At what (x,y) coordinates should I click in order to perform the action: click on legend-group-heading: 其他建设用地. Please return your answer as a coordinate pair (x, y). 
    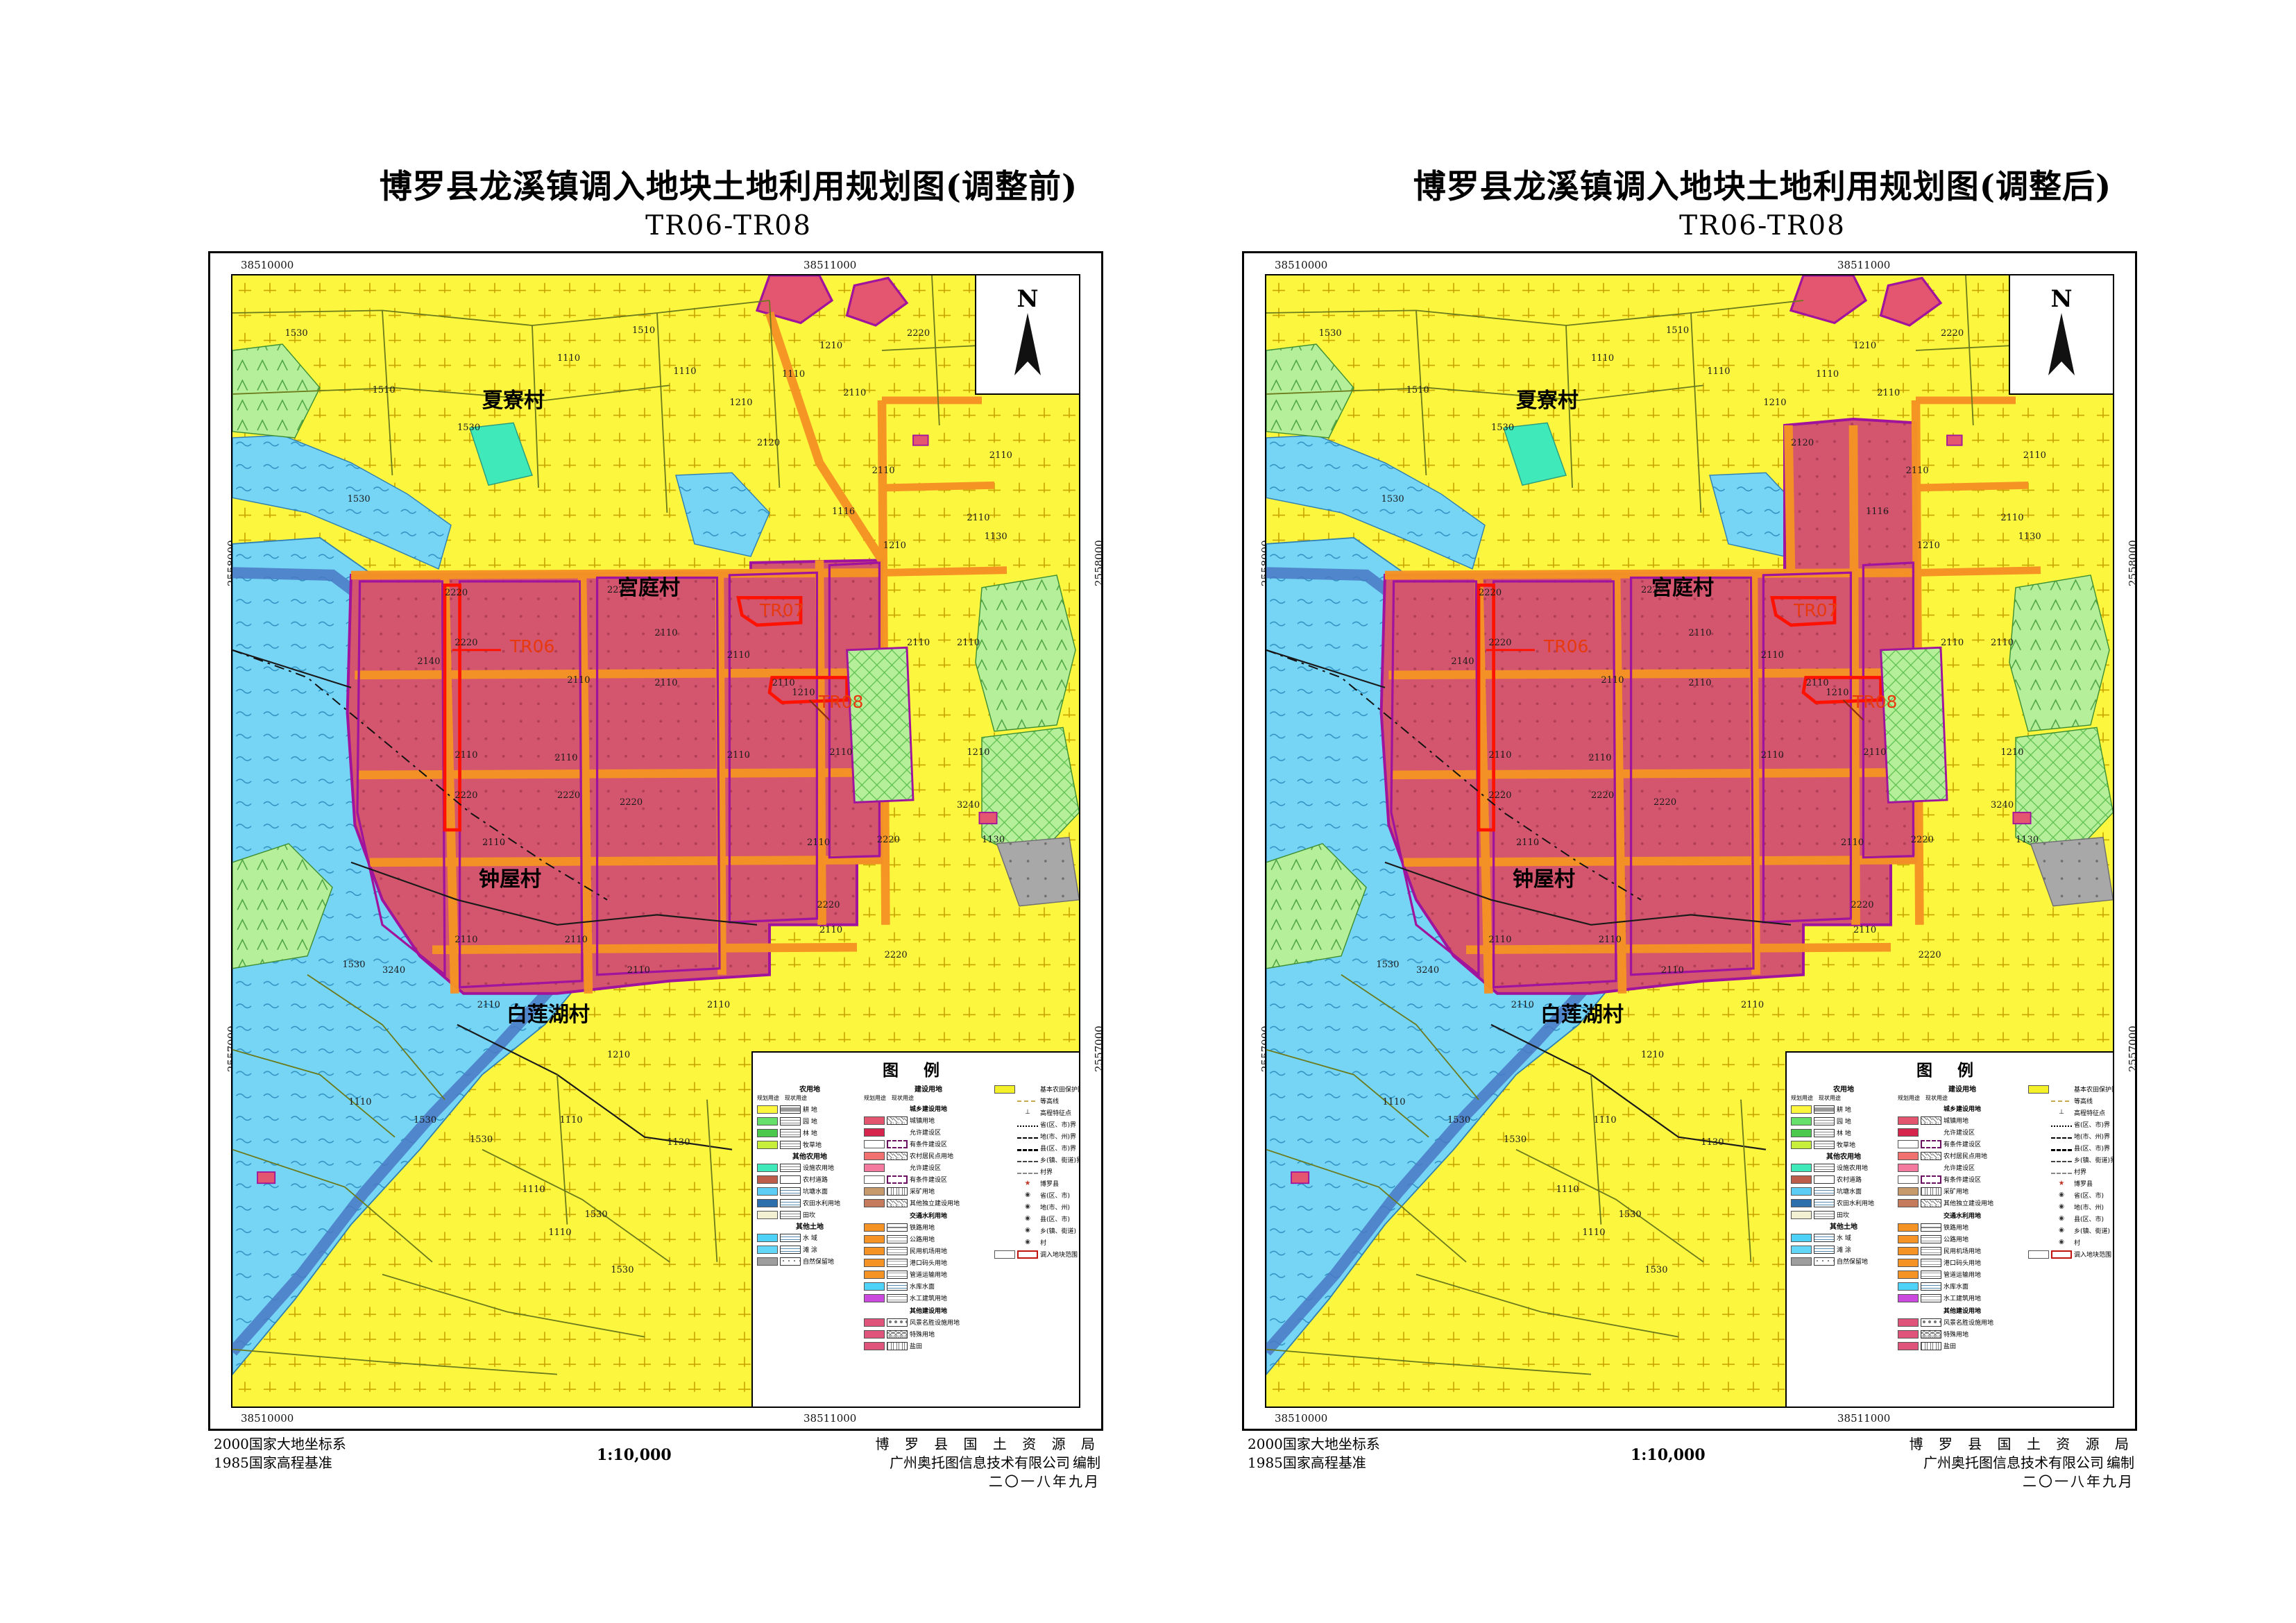
    Looking at the image, I should click on (1962, 1311).